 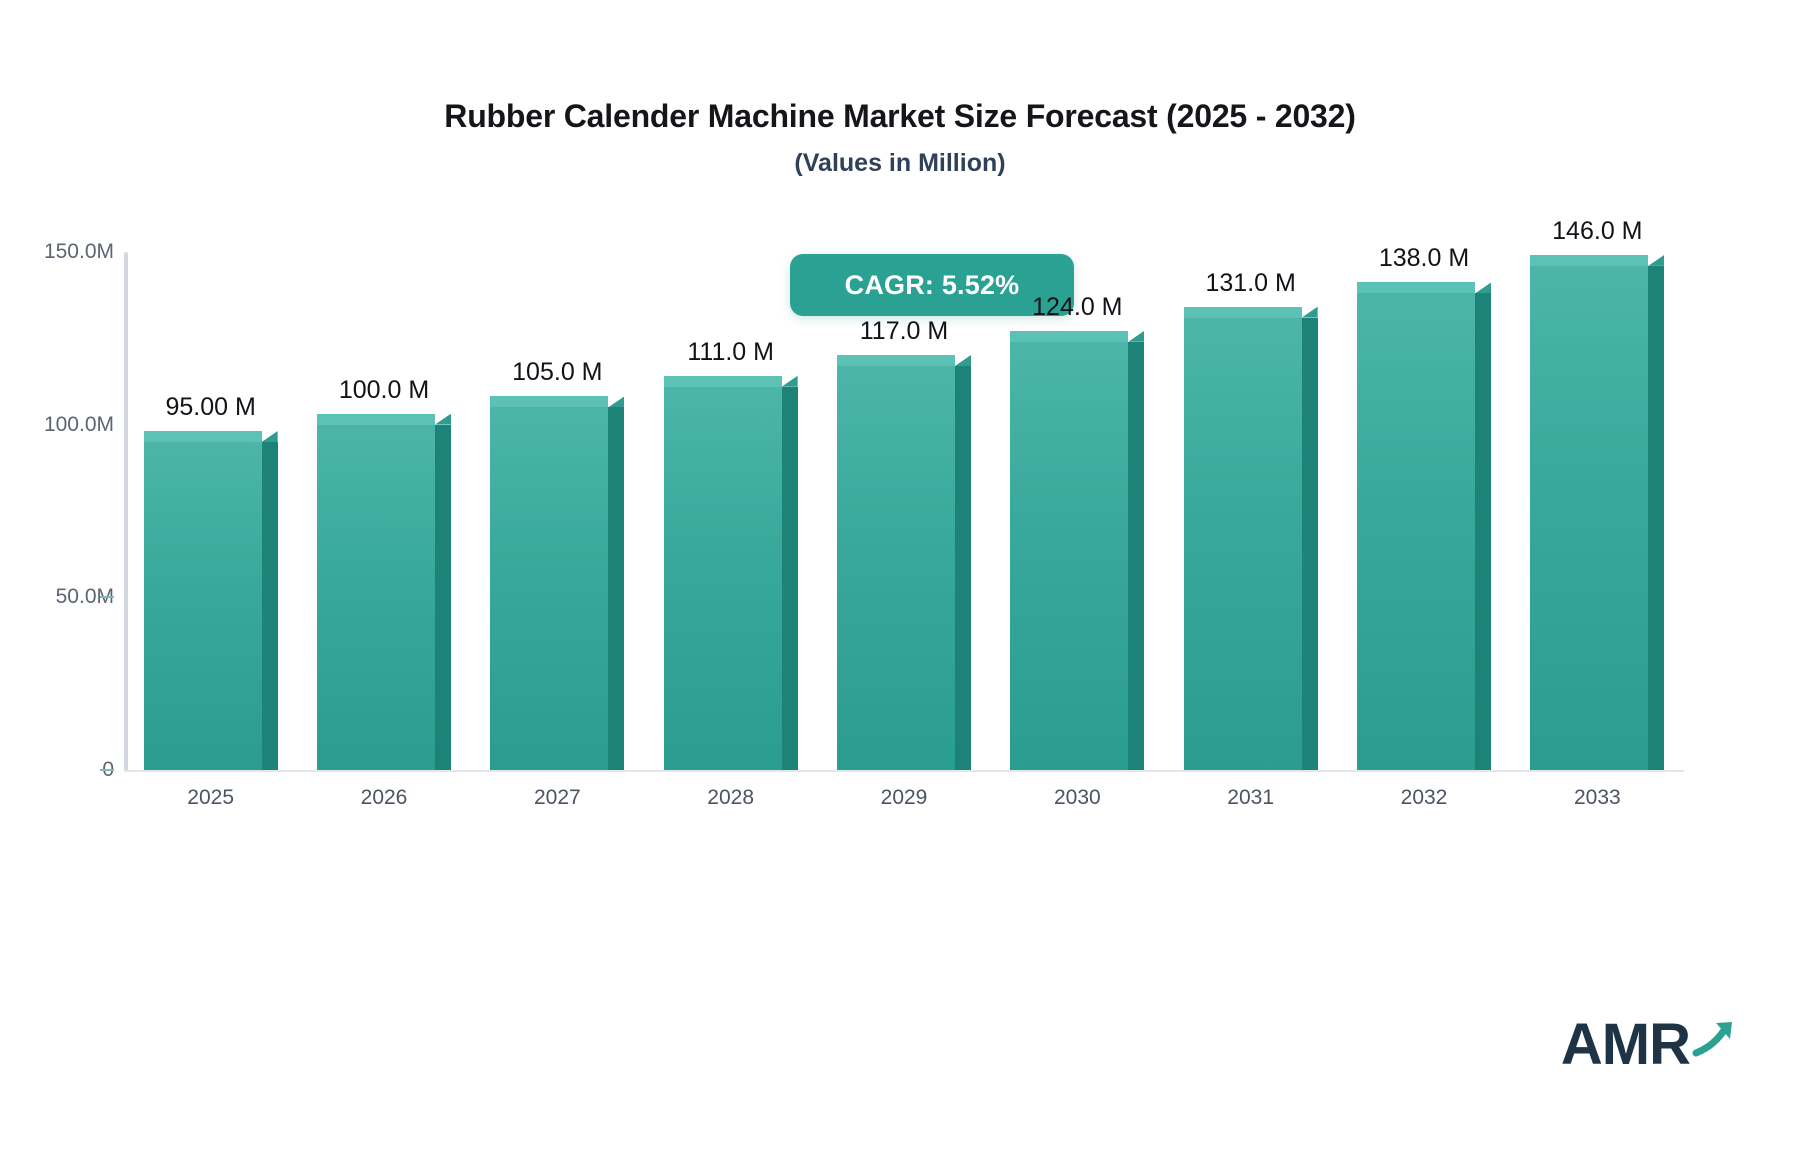 I want to click on x-axis-tick-label-2029: 2029, so click(x=904, y=797).